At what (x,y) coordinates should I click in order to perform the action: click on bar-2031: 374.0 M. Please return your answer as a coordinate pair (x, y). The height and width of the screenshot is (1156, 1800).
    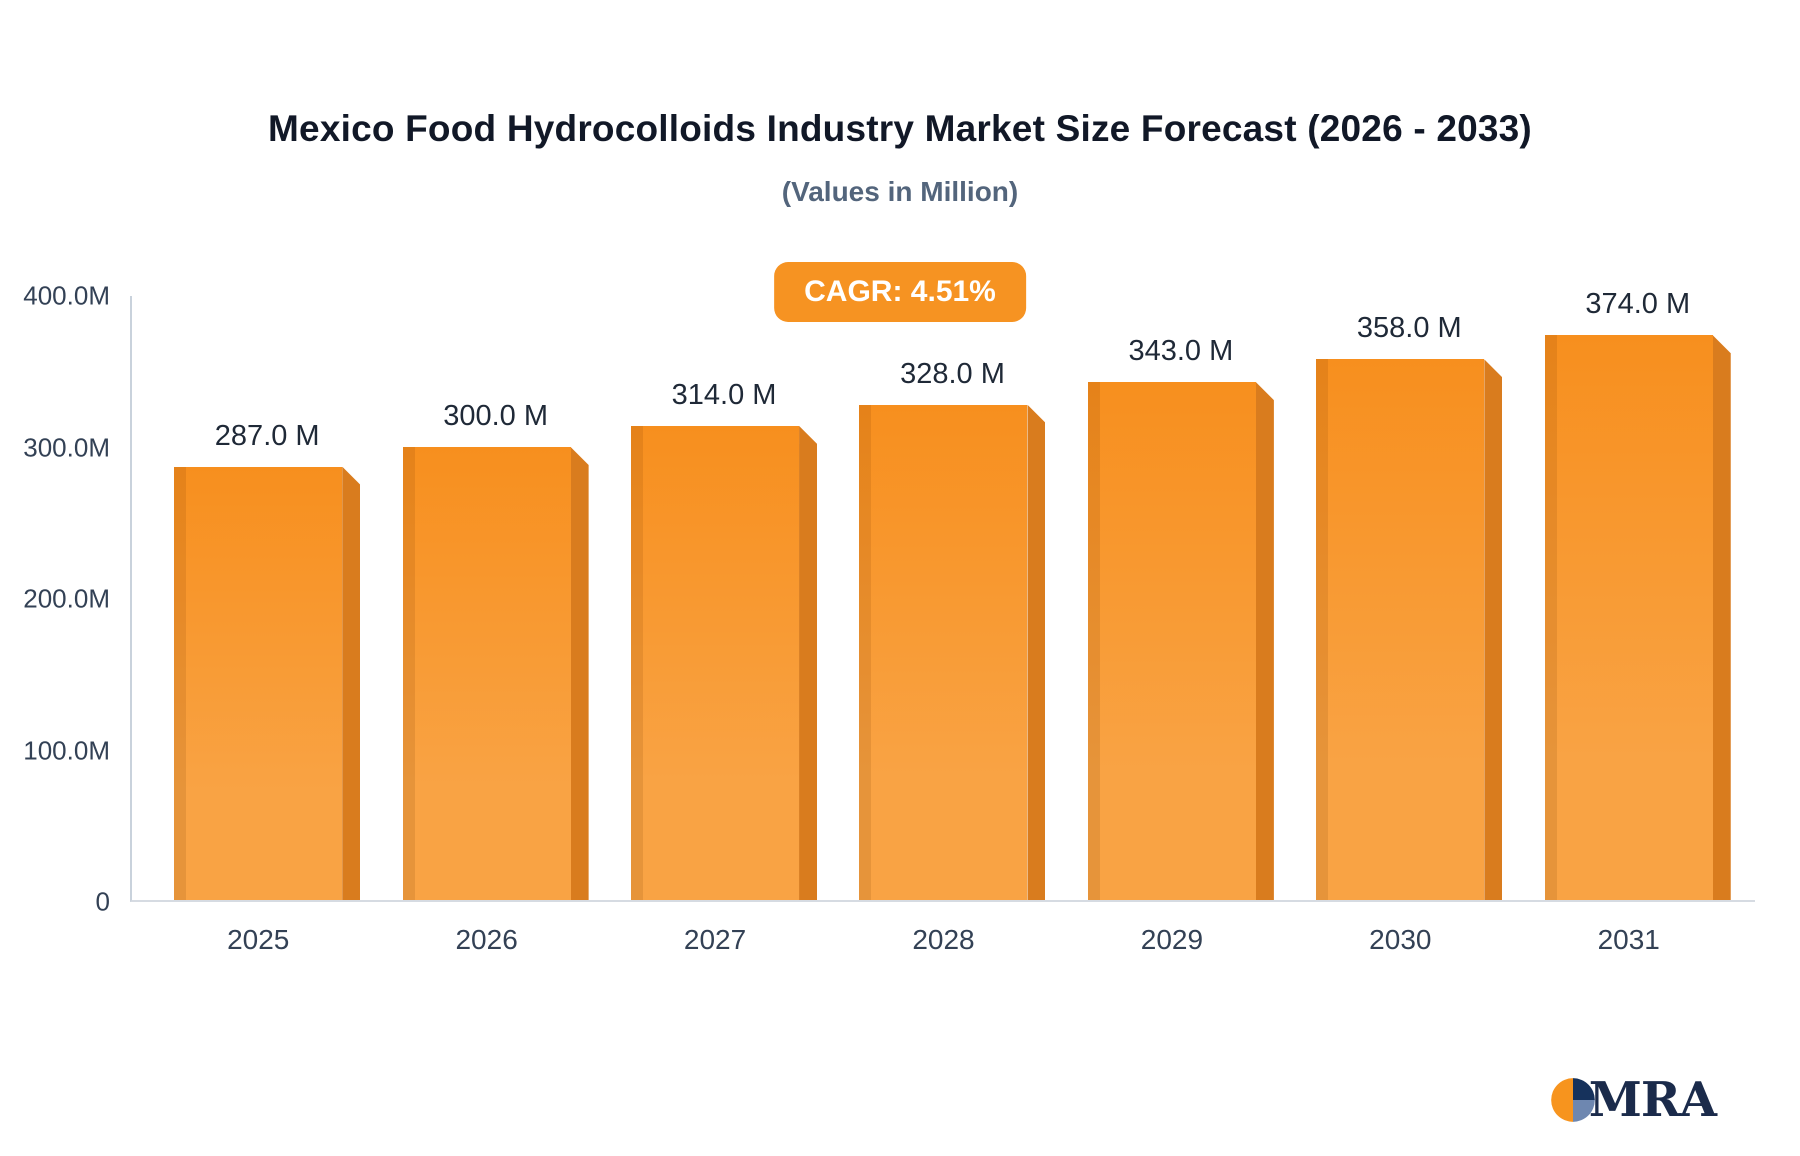
    Looking at the image, I should click on (1637, 594).